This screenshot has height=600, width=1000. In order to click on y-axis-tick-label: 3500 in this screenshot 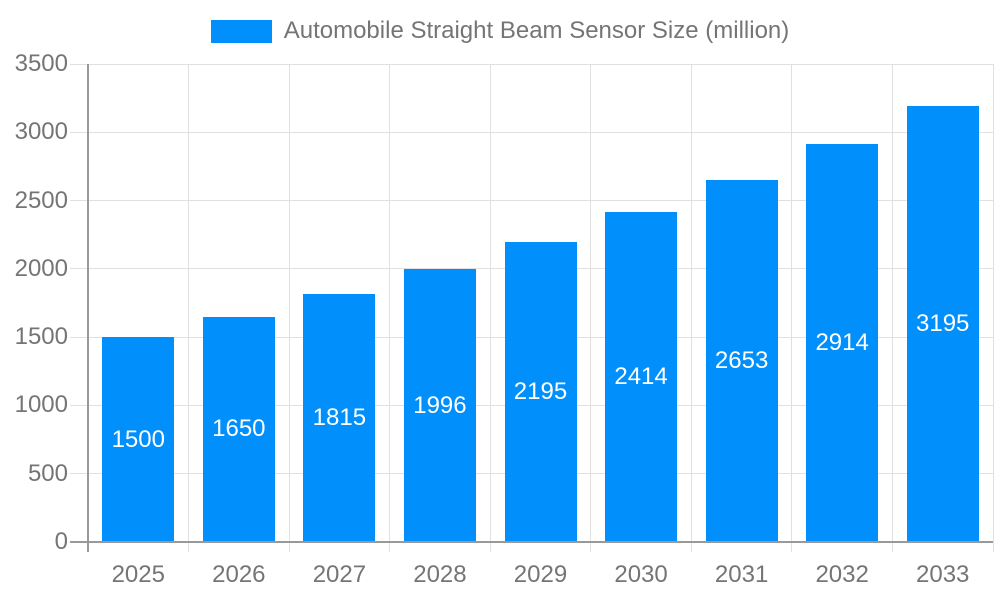, I will do `click(41, 63)`.